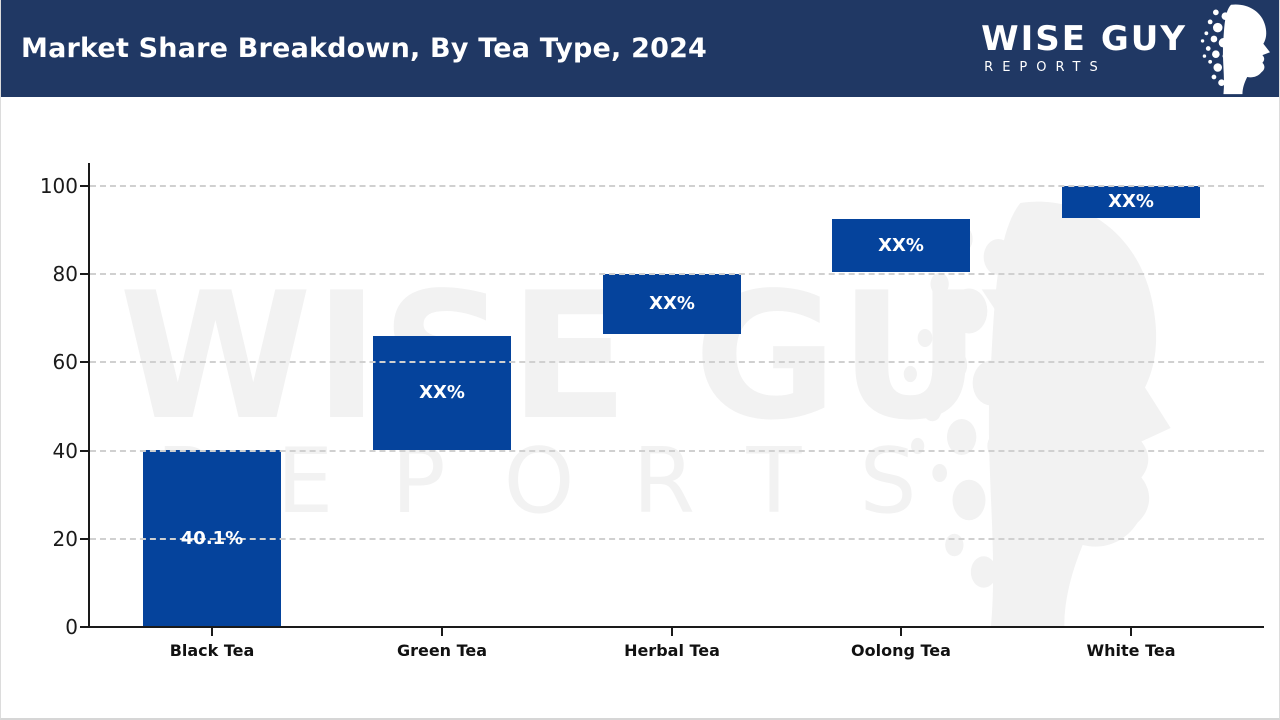 The width and height of the screenshot is (1280, 720). Describe the element at coordinates (89, 395) in the screenshot. I see `y-axis-line` at that location.